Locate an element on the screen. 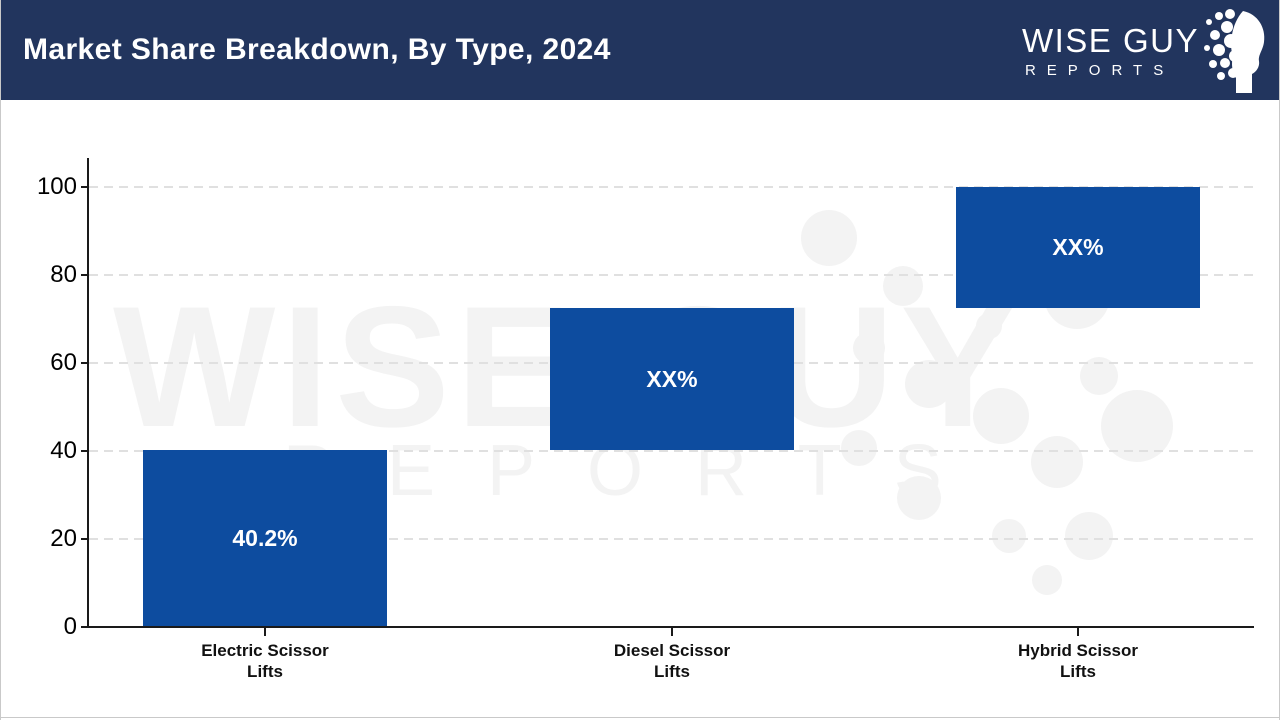 This screenshot has height=720, width=1280. x-axis-label-1: Electric Scissor Lifts is located at coordinates (265, 661).